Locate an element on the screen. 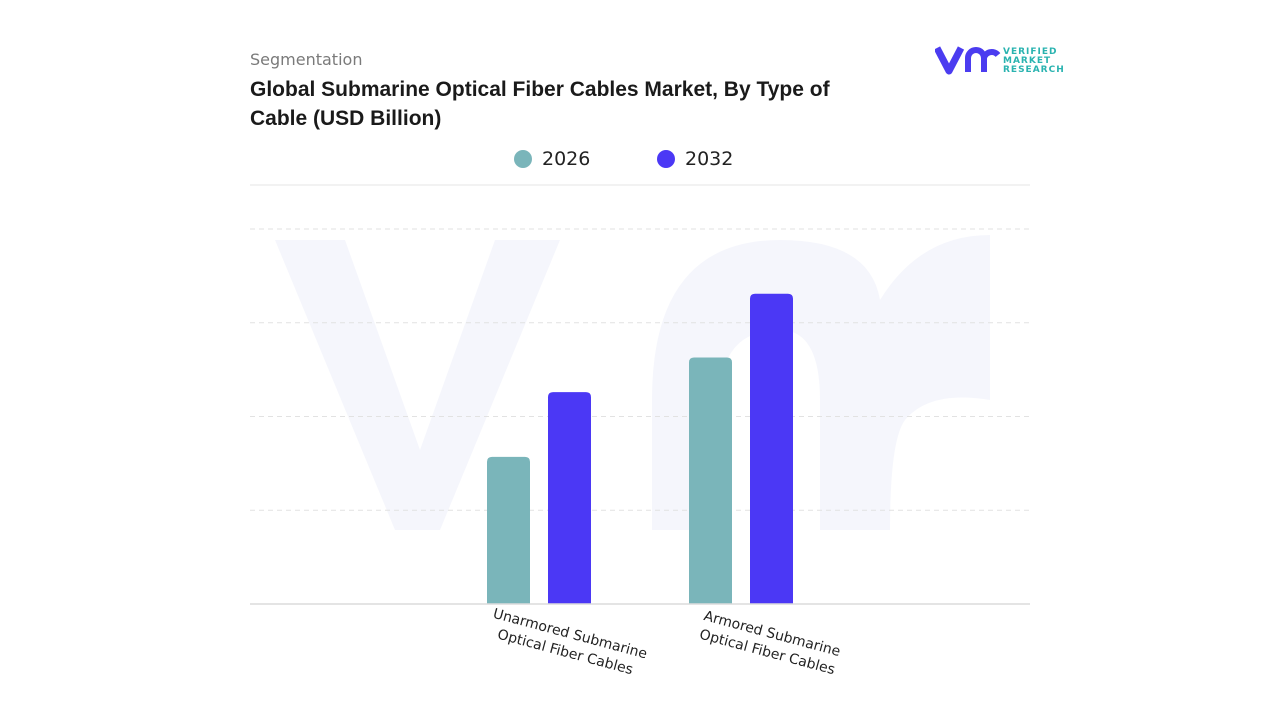  legend-label: 2032 is located at coordinates (709, 159).